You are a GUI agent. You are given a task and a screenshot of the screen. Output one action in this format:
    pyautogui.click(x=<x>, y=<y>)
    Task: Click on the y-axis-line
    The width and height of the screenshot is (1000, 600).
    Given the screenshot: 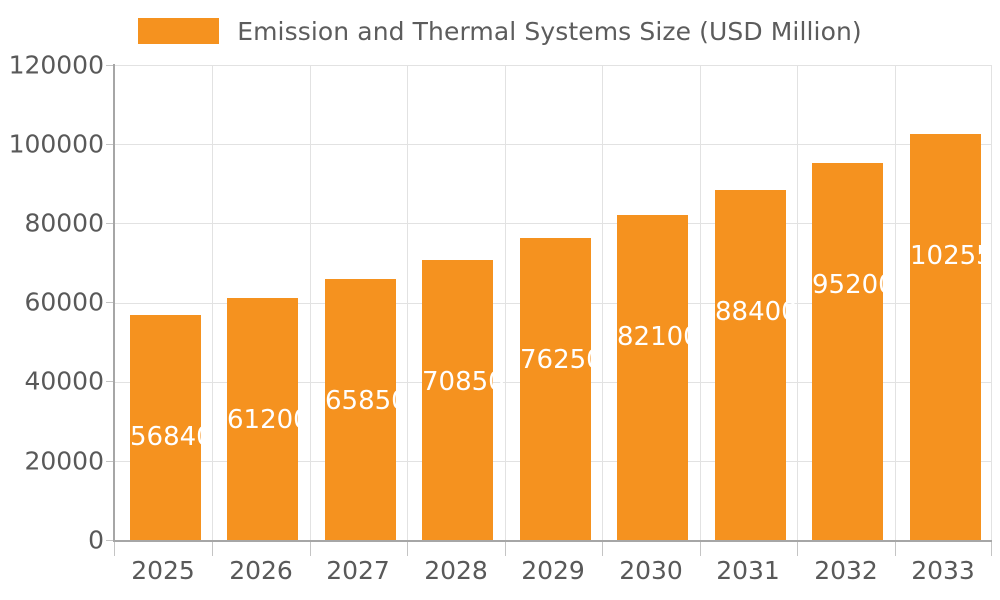 What is the action you would take?
    pyautogui.click(x=114, y=303)
    